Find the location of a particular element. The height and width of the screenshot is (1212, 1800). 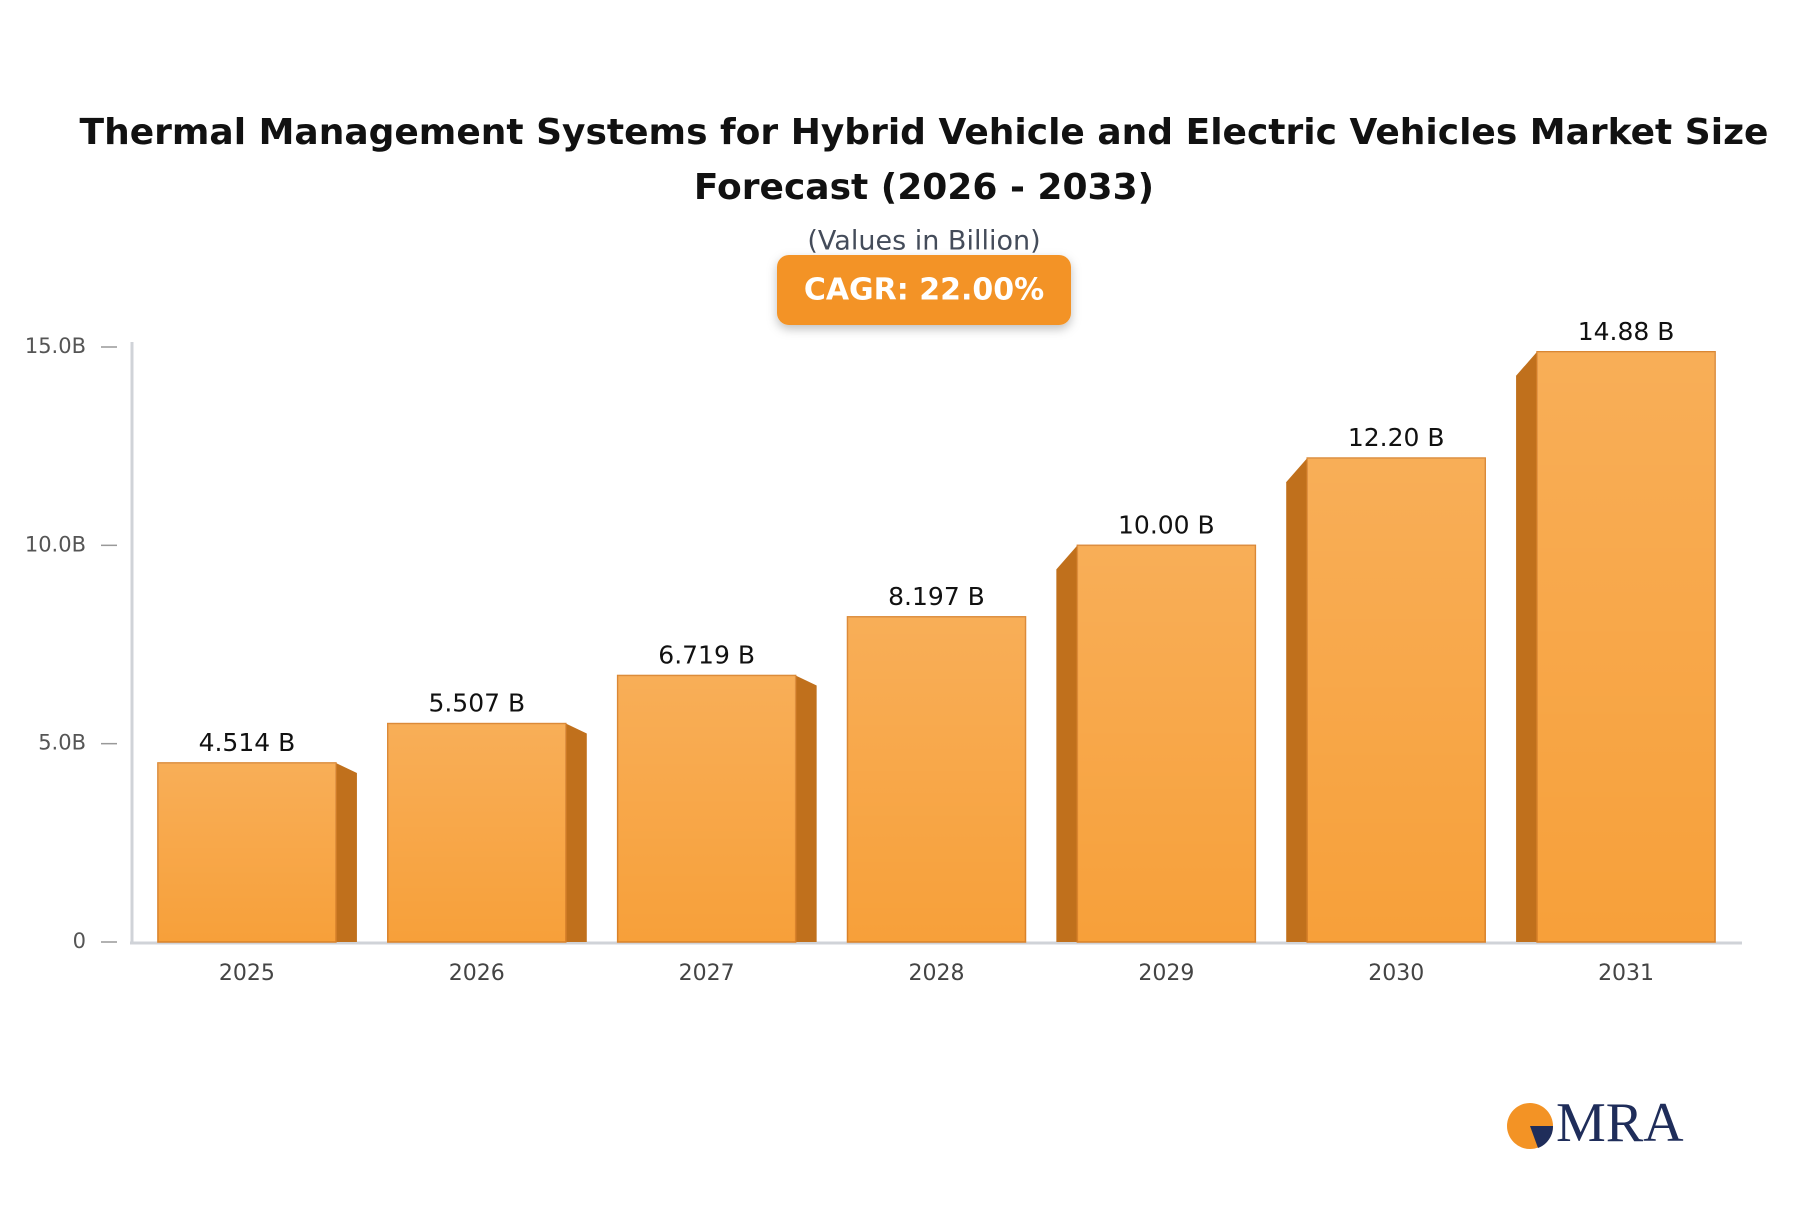

cagr-badge is located at coordinates (924, 290).